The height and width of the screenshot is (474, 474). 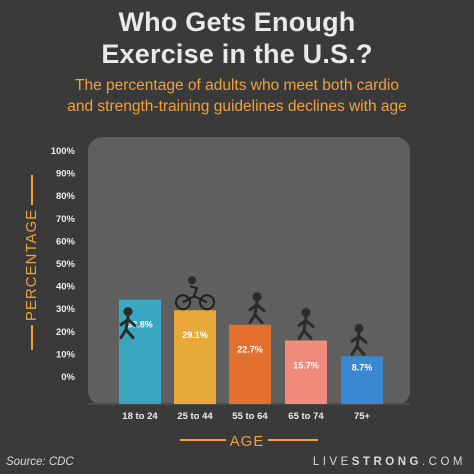 I want to click on y-tick-label: 30%, so click(x=66, y=309).